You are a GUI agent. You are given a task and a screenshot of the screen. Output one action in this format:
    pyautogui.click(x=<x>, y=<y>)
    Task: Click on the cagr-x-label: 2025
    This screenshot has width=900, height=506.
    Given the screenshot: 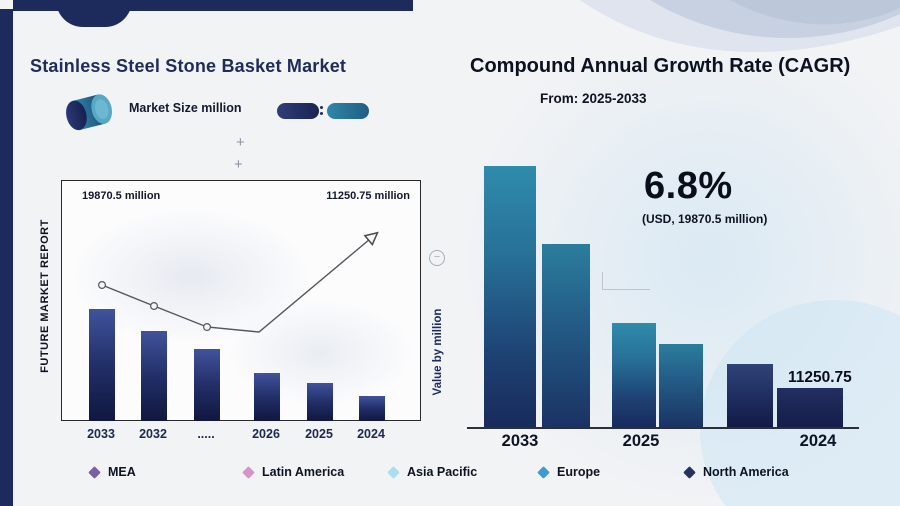 What is the action you would take?
    pyautogui.click(x=641, y=441)
    